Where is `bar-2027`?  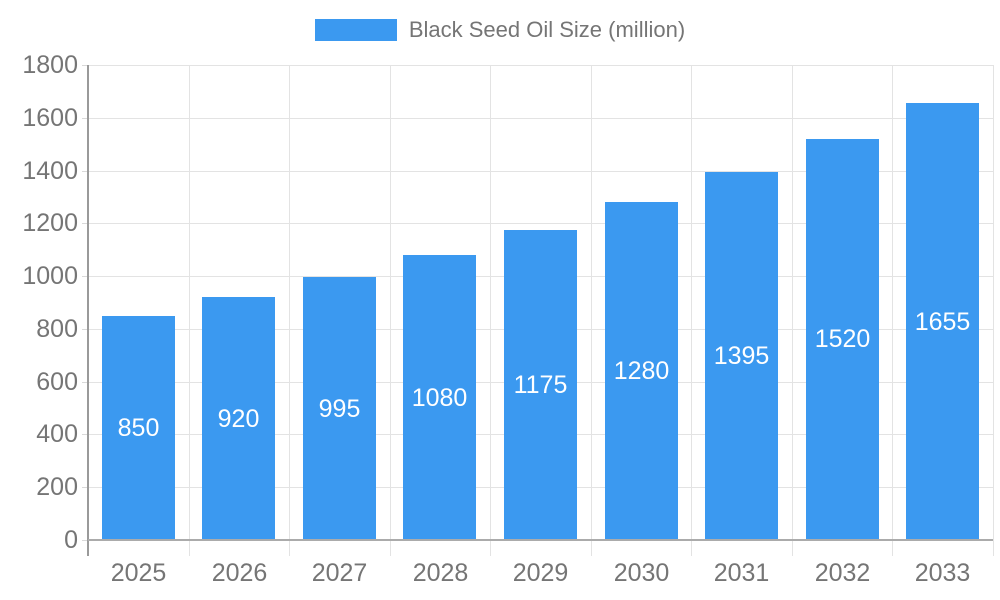
bar-2027 is located at coordinates (339, 408).